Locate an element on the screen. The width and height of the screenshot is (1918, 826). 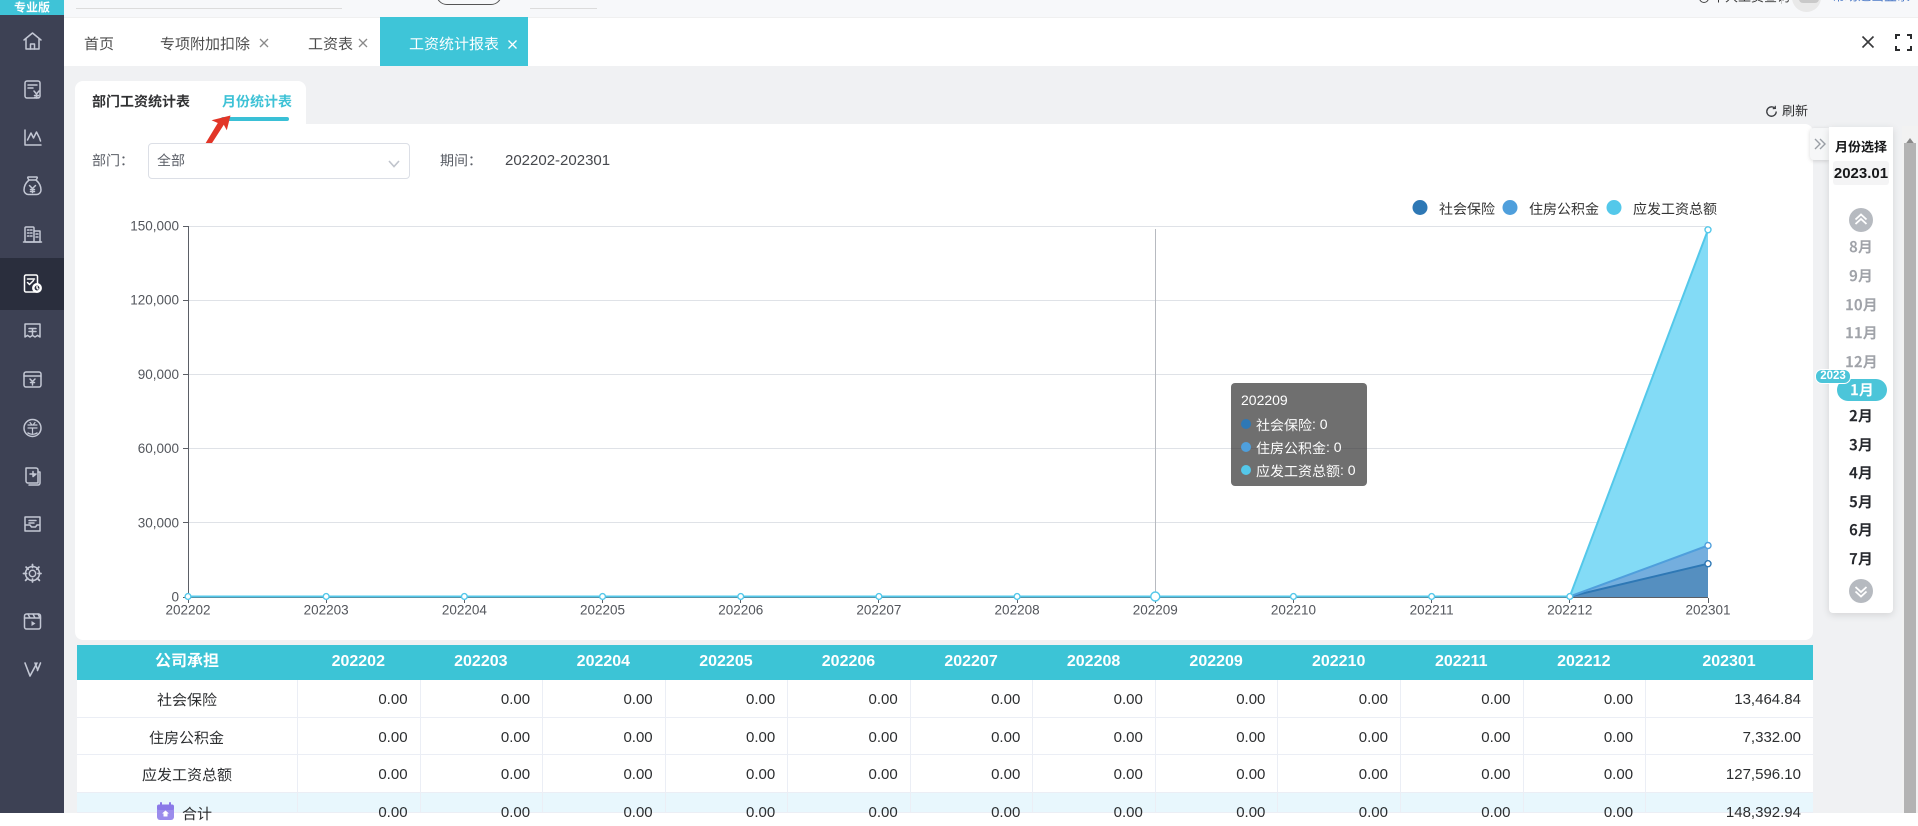
svg-text: 202208 is located at coordinates (1017, 610).